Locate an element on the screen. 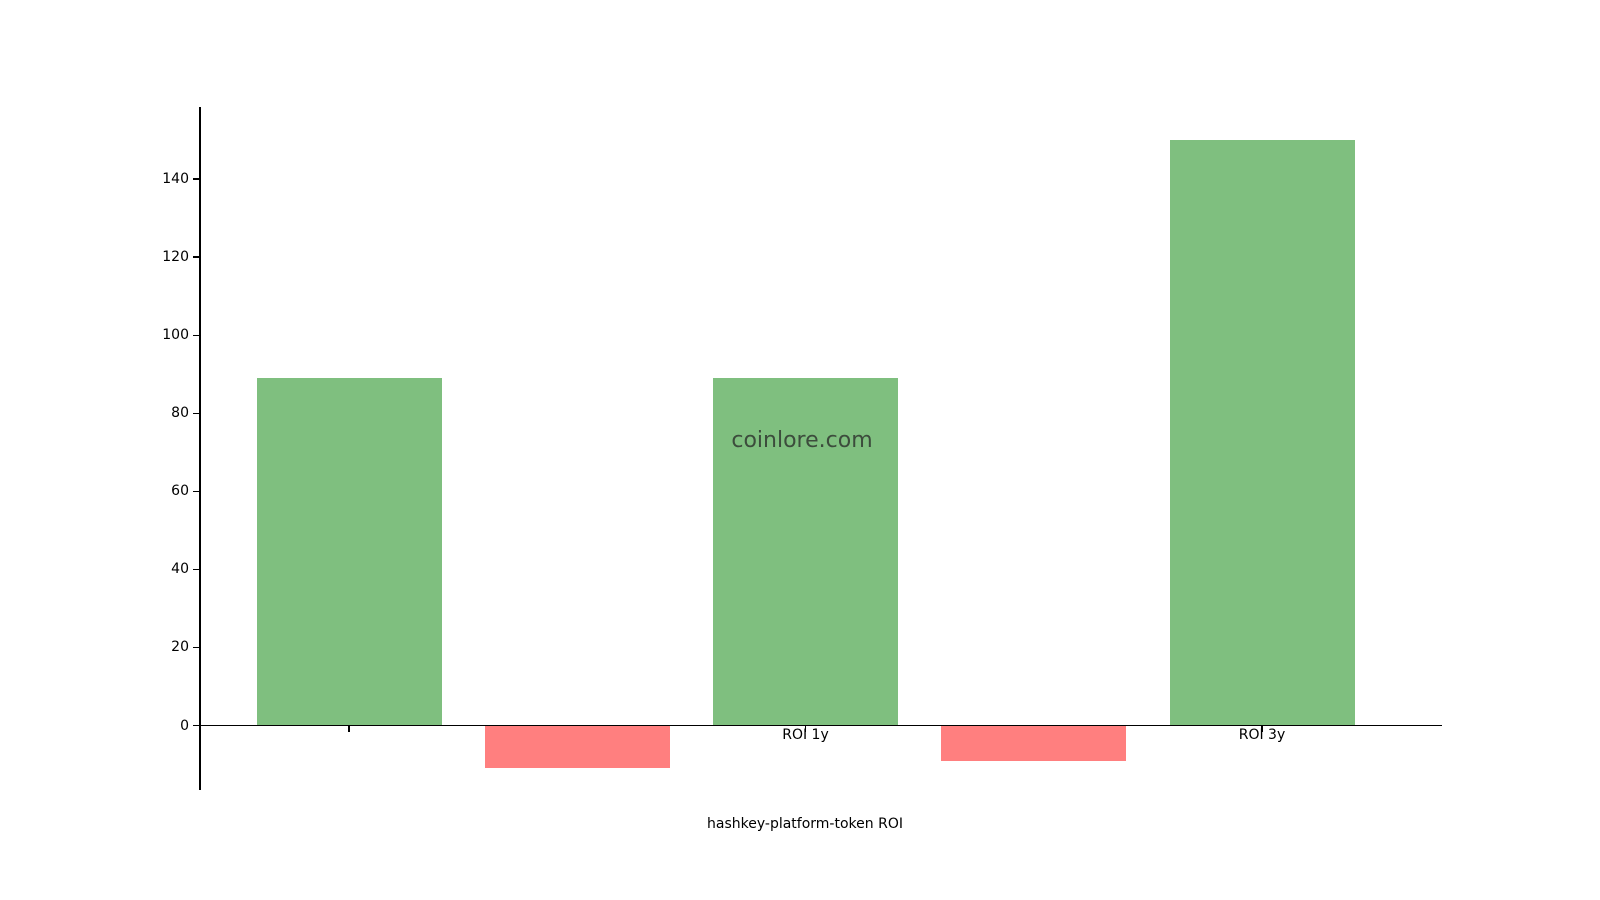 This screenshot has height=900, width=1600. y-axis-spine is located at coordinates (200, 448).